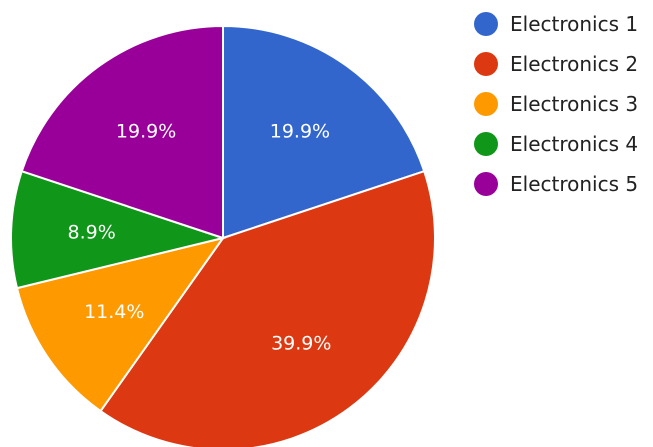  I want to click on pie-slice-label-3: 11.4%, so click(114, 312).